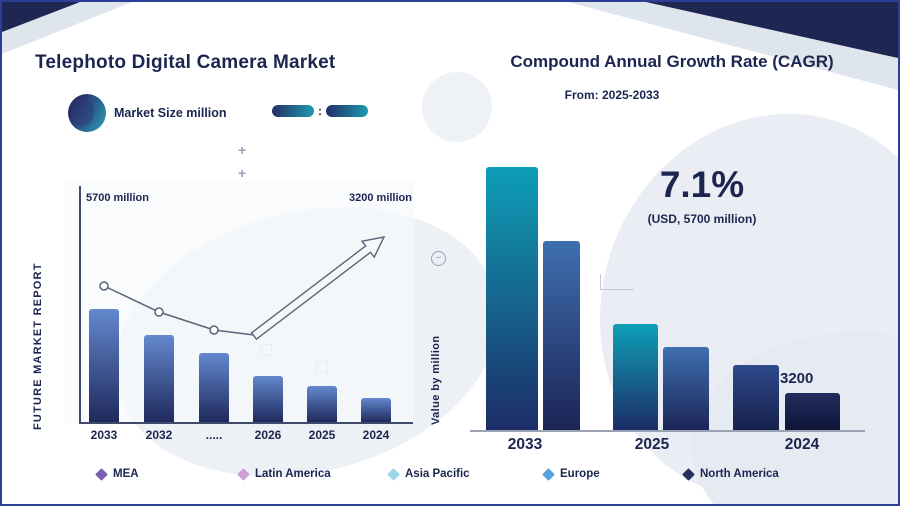 This screenshot has width=900, height=506. I want to click on left-x-label: 2033, so click(104, 435).